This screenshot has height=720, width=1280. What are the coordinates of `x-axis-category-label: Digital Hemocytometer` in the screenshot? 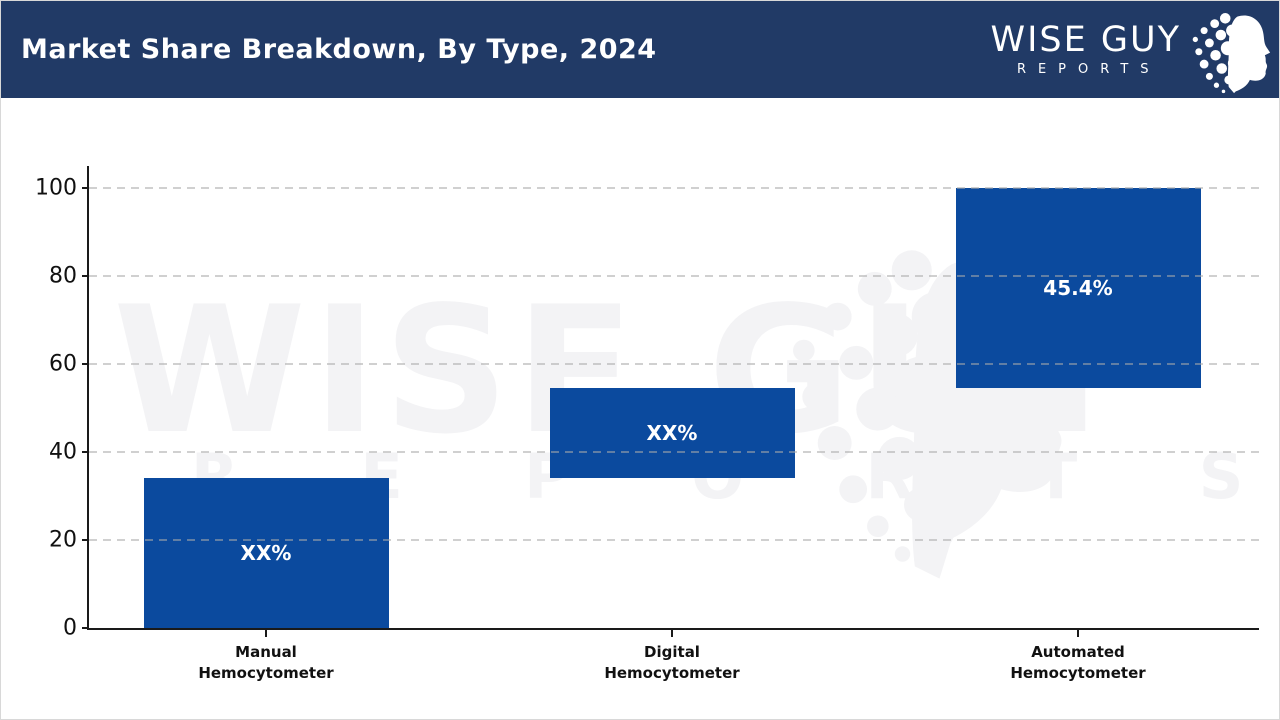 It's located at (672, 662).